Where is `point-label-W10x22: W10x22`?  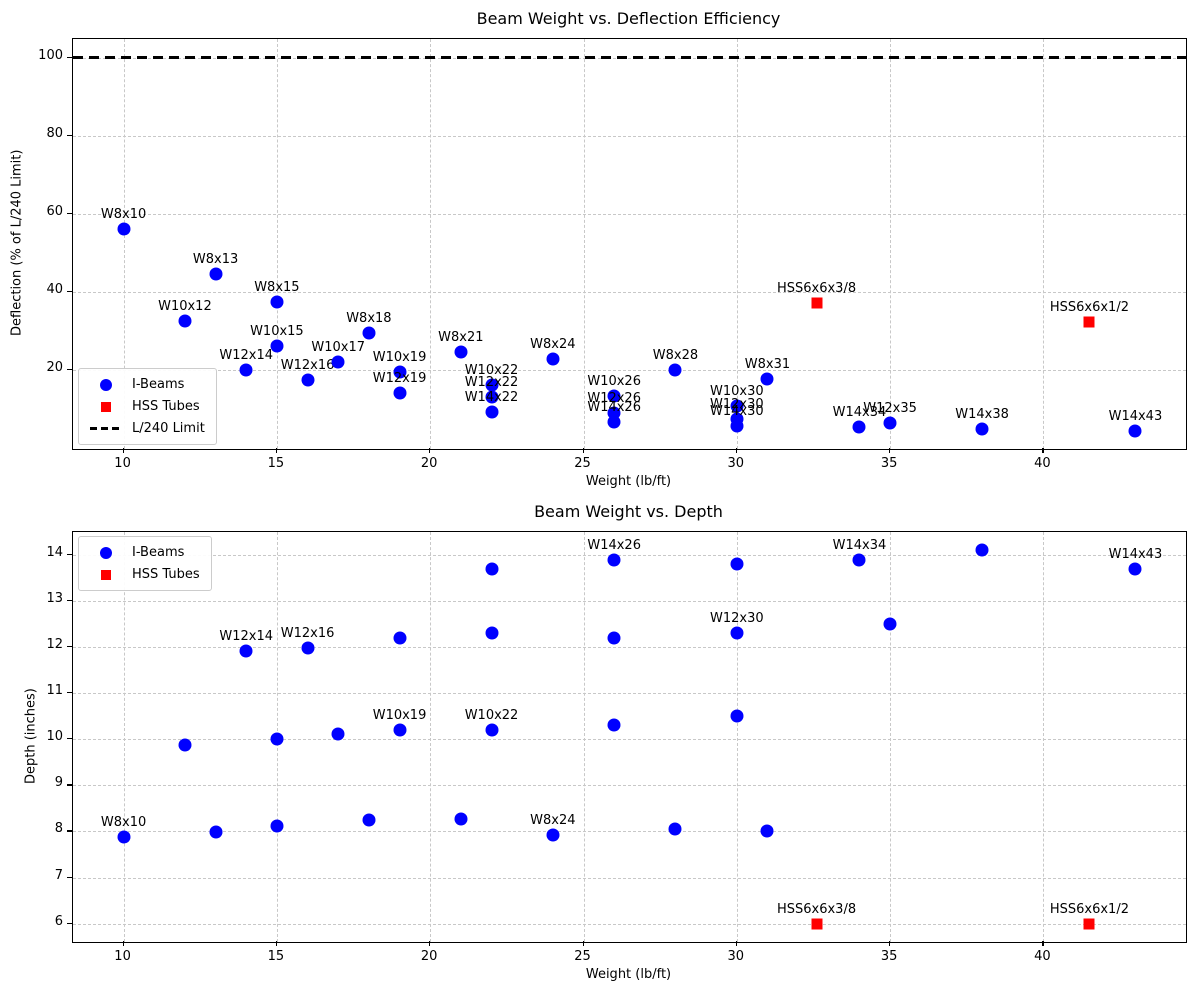
point-label-W10x22: W10x22 is located at coordinates (491, 371).